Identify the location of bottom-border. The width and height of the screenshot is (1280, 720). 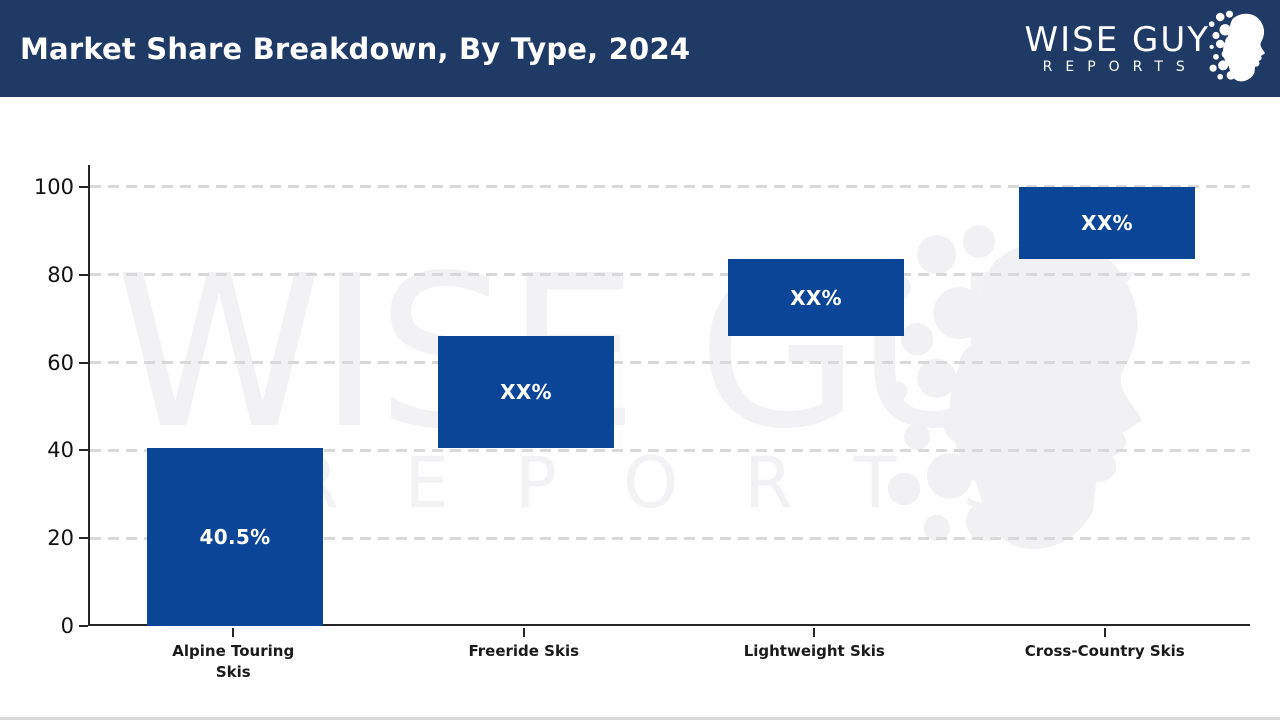
(640, 718).